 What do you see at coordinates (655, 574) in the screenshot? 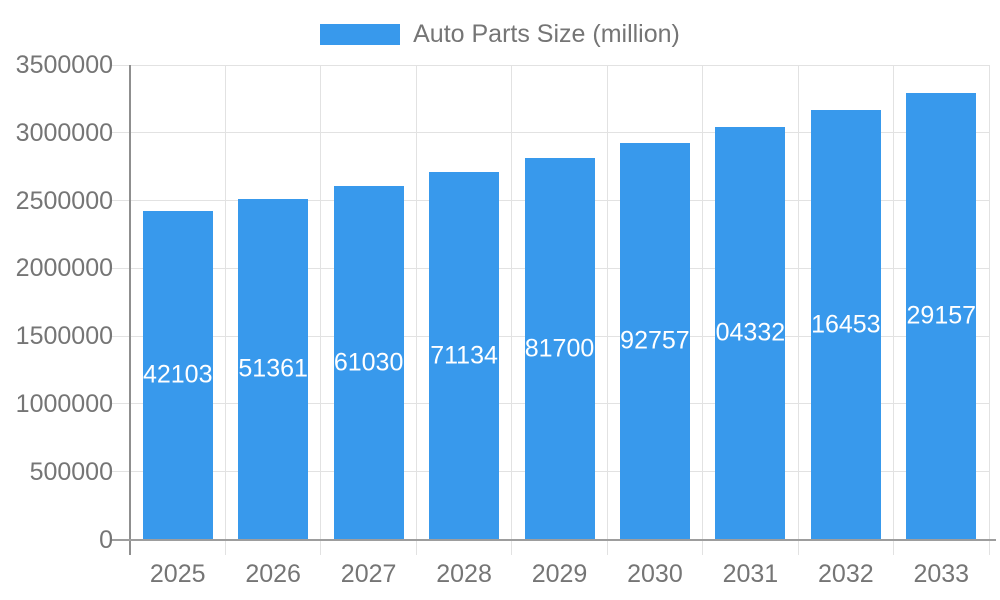
I see `x-tick-label: 2030` at bounding box center [655, 574].